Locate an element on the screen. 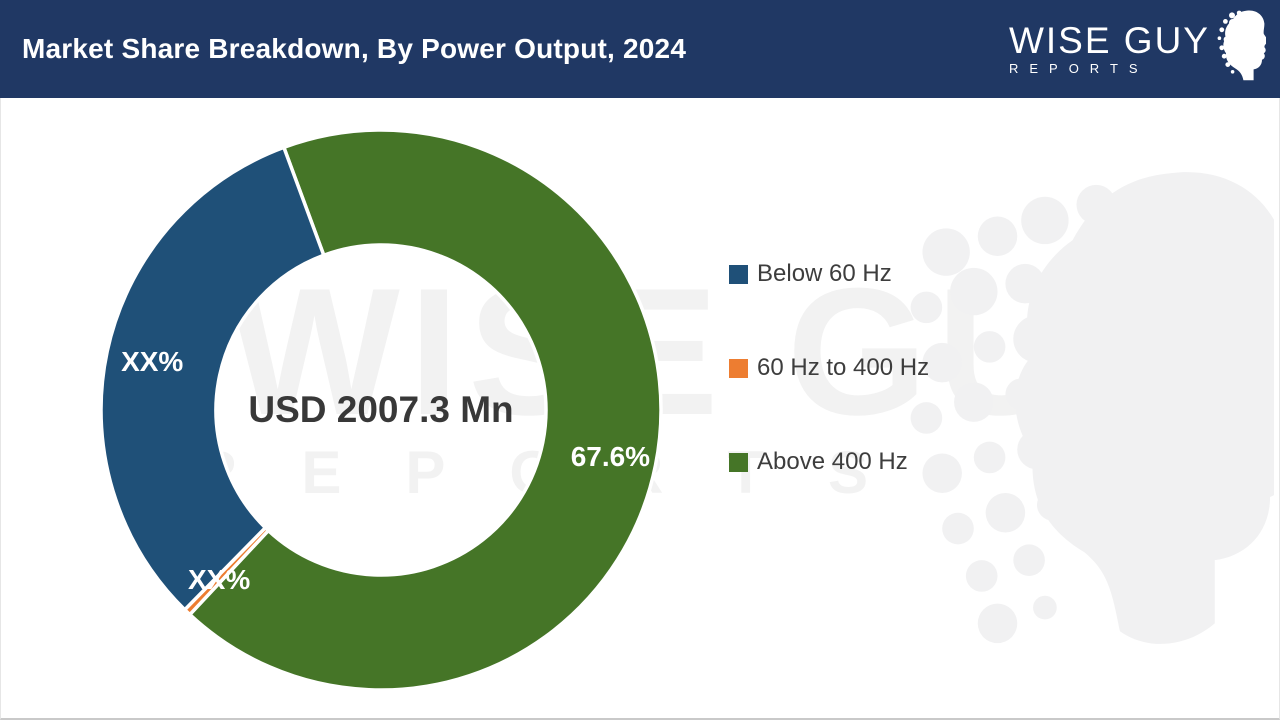 Image resolution: width=1280 pixels, height=720 pixels. logo-text: WISE GUY REPORTS is located at coordinates (1109, 48).